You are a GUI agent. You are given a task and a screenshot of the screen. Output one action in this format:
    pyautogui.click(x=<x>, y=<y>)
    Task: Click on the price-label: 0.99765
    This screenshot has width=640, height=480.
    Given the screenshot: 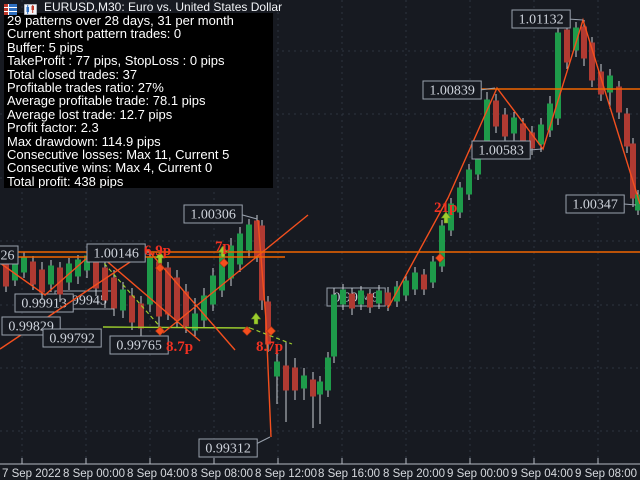 What is the action you would take?
    pyautogui.click(x=139, y=346)
    